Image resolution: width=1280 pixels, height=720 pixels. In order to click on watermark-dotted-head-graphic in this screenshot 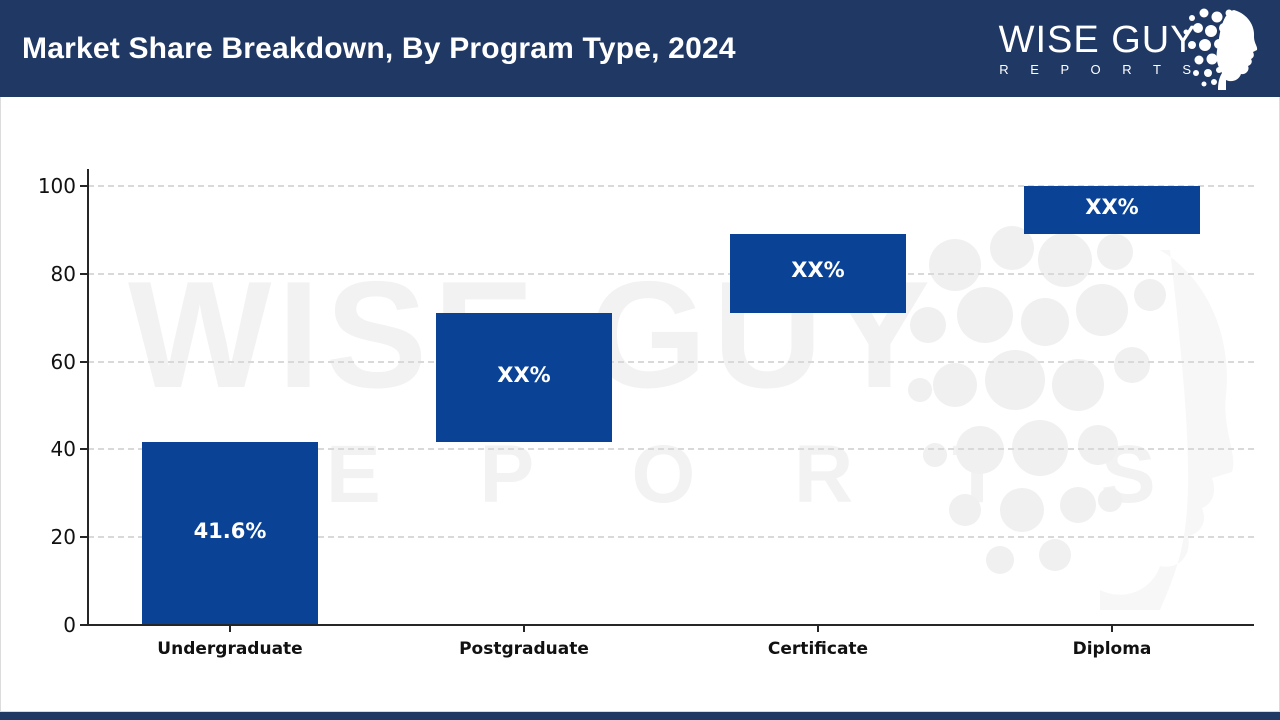, I will do `click(1071, 418)`.